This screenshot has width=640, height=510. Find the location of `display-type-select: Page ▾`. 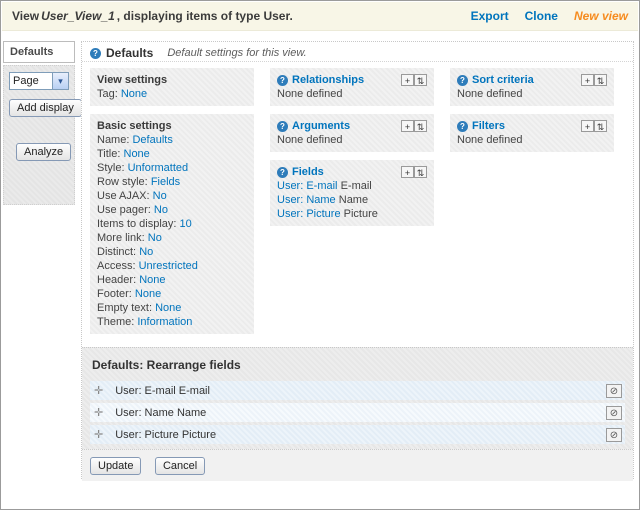

display-type-select: Page ▾ is located at coordinates (39, 81).